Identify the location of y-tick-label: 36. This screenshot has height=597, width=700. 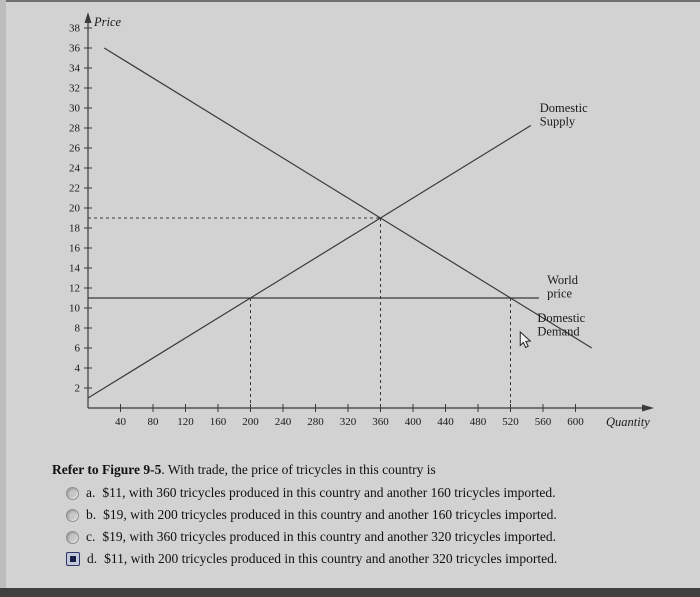
(75, 49).